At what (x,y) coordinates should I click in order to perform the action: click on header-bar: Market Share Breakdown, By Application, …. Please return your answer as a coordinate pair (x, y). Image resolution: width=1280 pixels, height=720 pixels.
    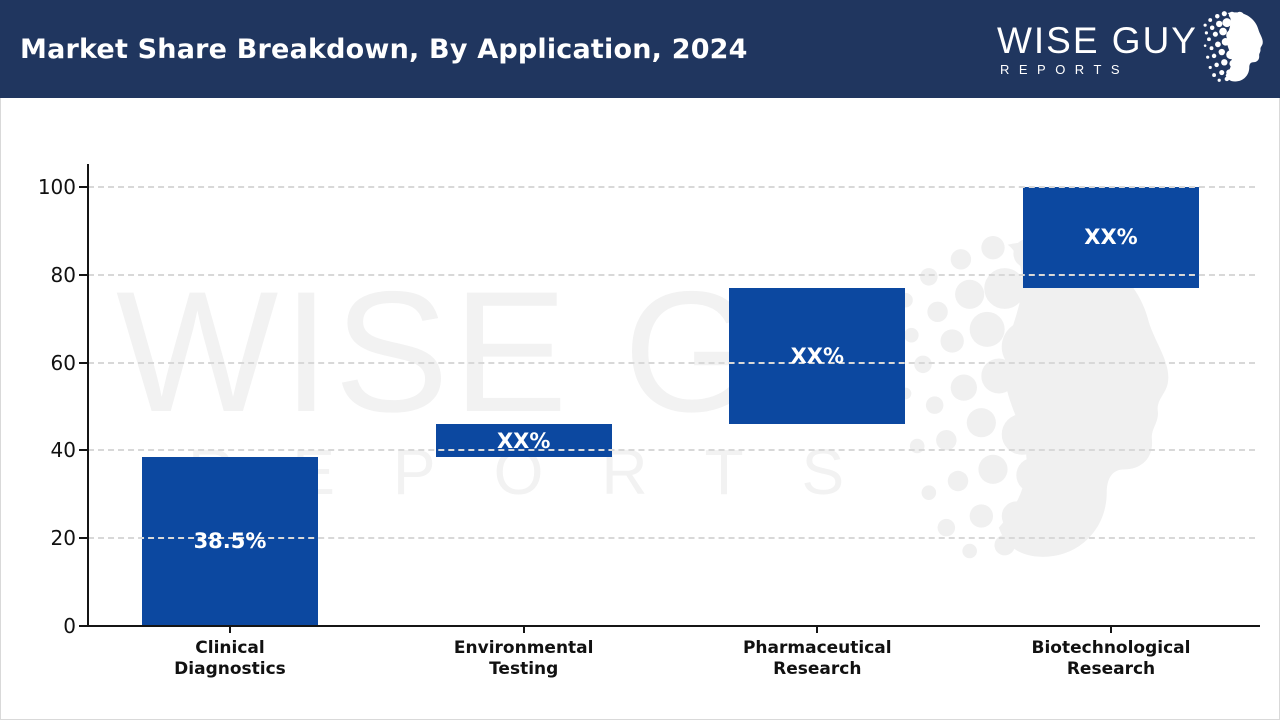
    Looking at the image, I should click on (640, 49).